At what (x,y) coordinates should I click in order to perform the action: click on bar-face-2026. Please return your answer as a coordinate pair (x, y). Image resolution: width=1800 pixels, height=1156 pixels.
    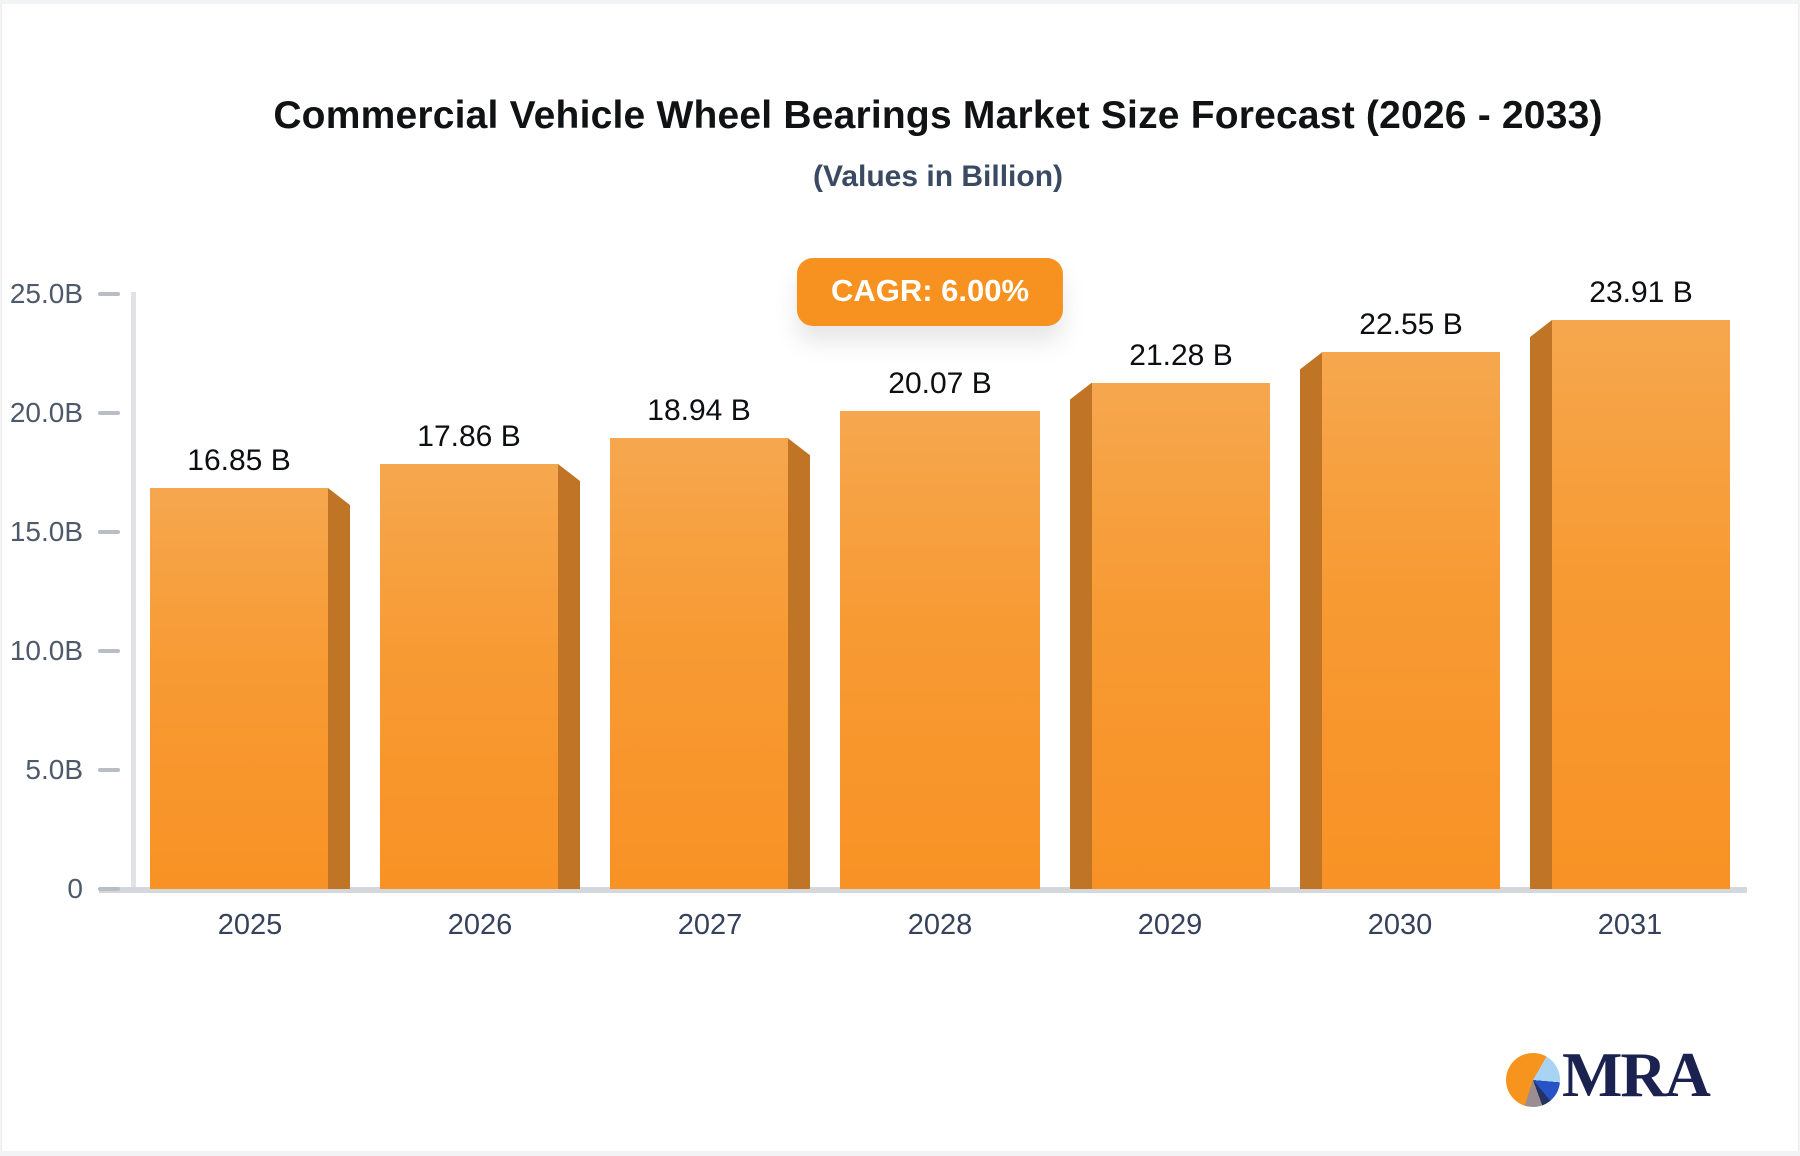
    Looking at the image, I should click on (469, 676).